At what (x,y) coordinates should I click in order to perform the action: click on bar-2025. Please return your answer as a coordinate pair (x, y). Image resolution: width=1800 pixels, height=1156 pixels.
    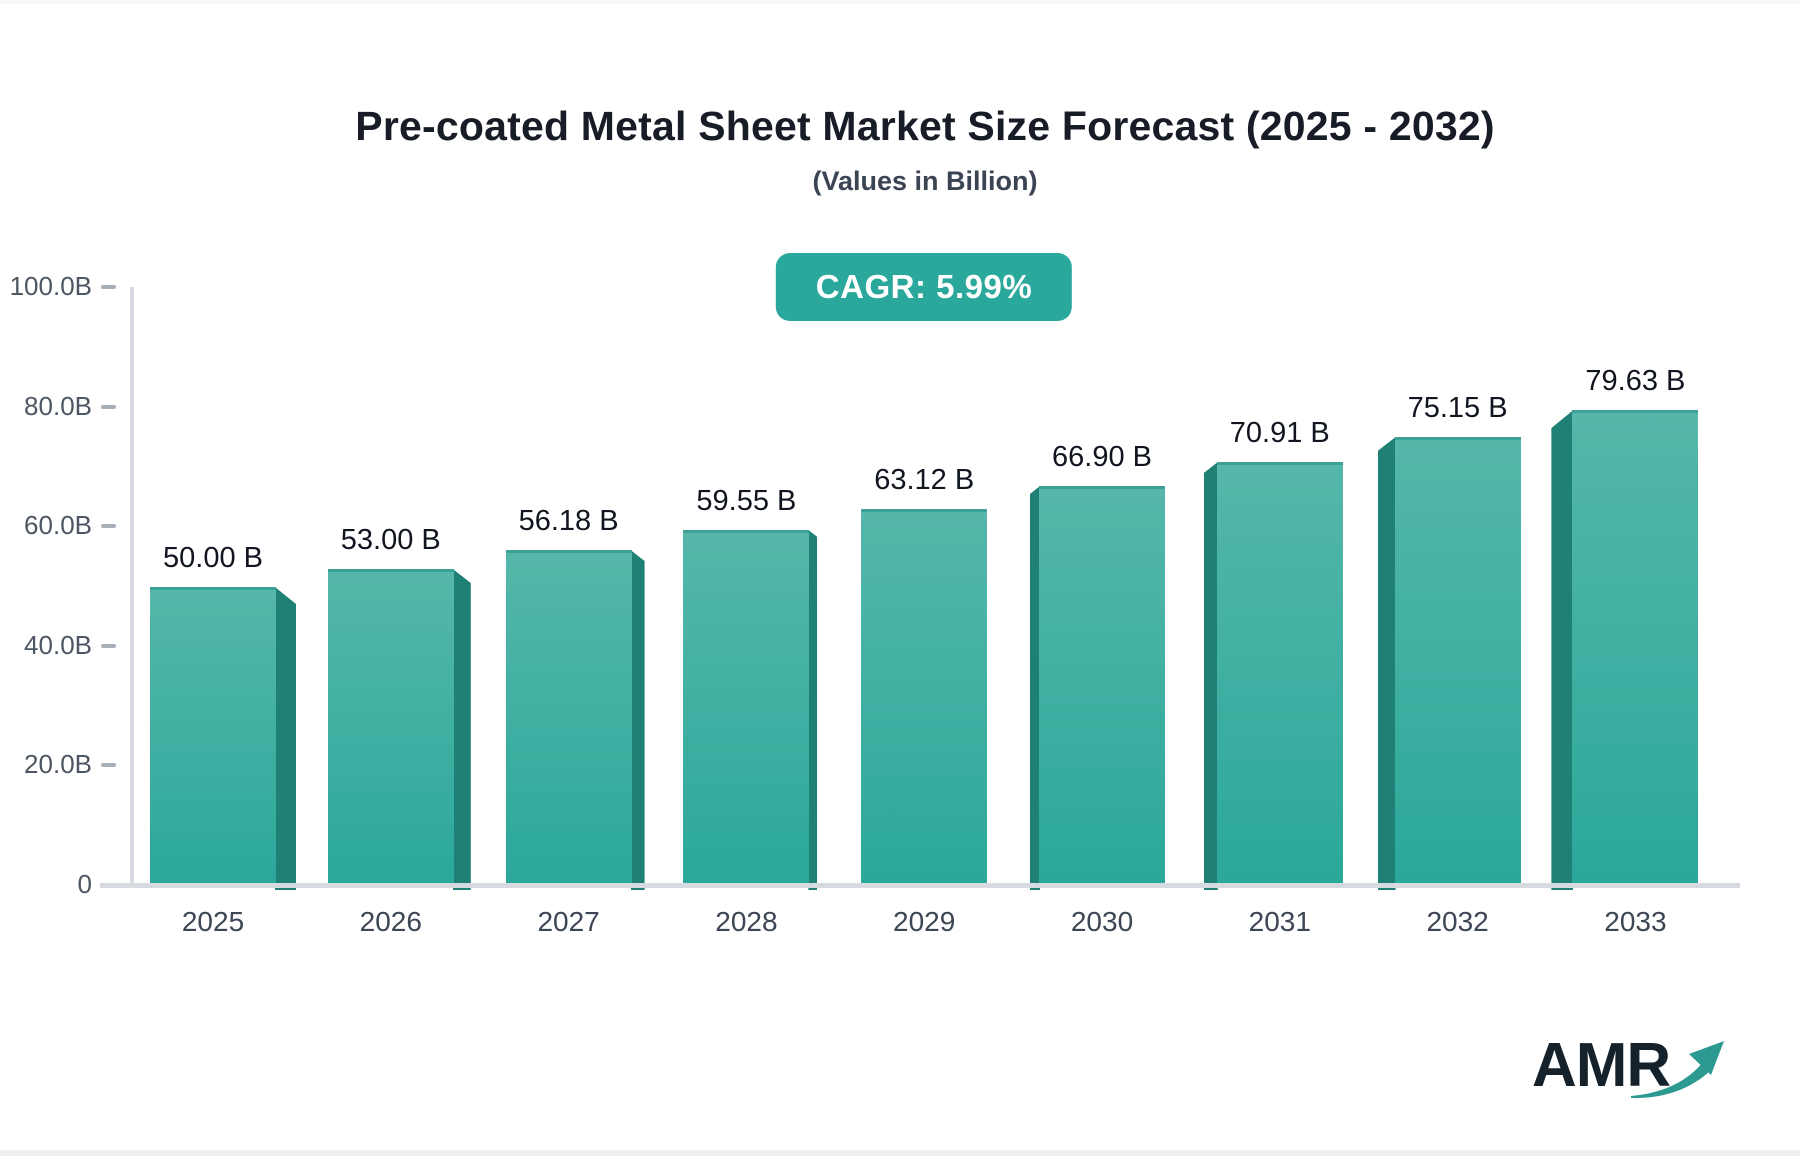
    Looking at the image, I should click on (213, 736).